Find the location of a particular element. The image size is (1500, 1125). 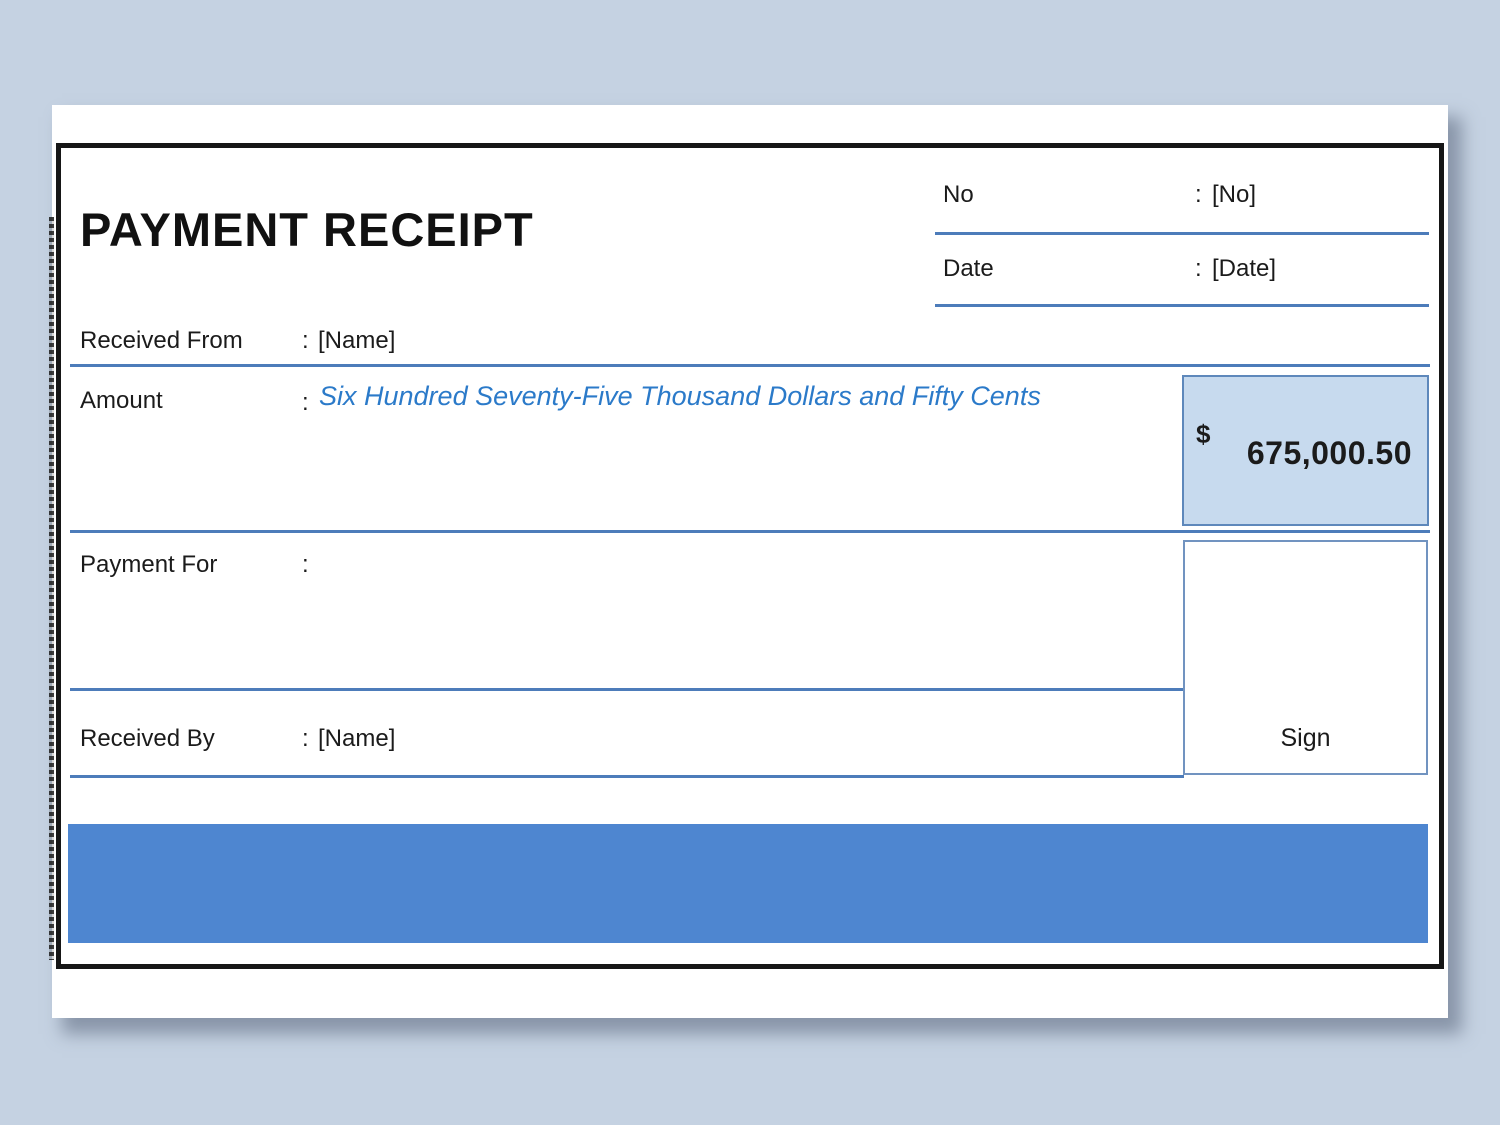

bottom-accent-bar is located at coordinates (748, 883).